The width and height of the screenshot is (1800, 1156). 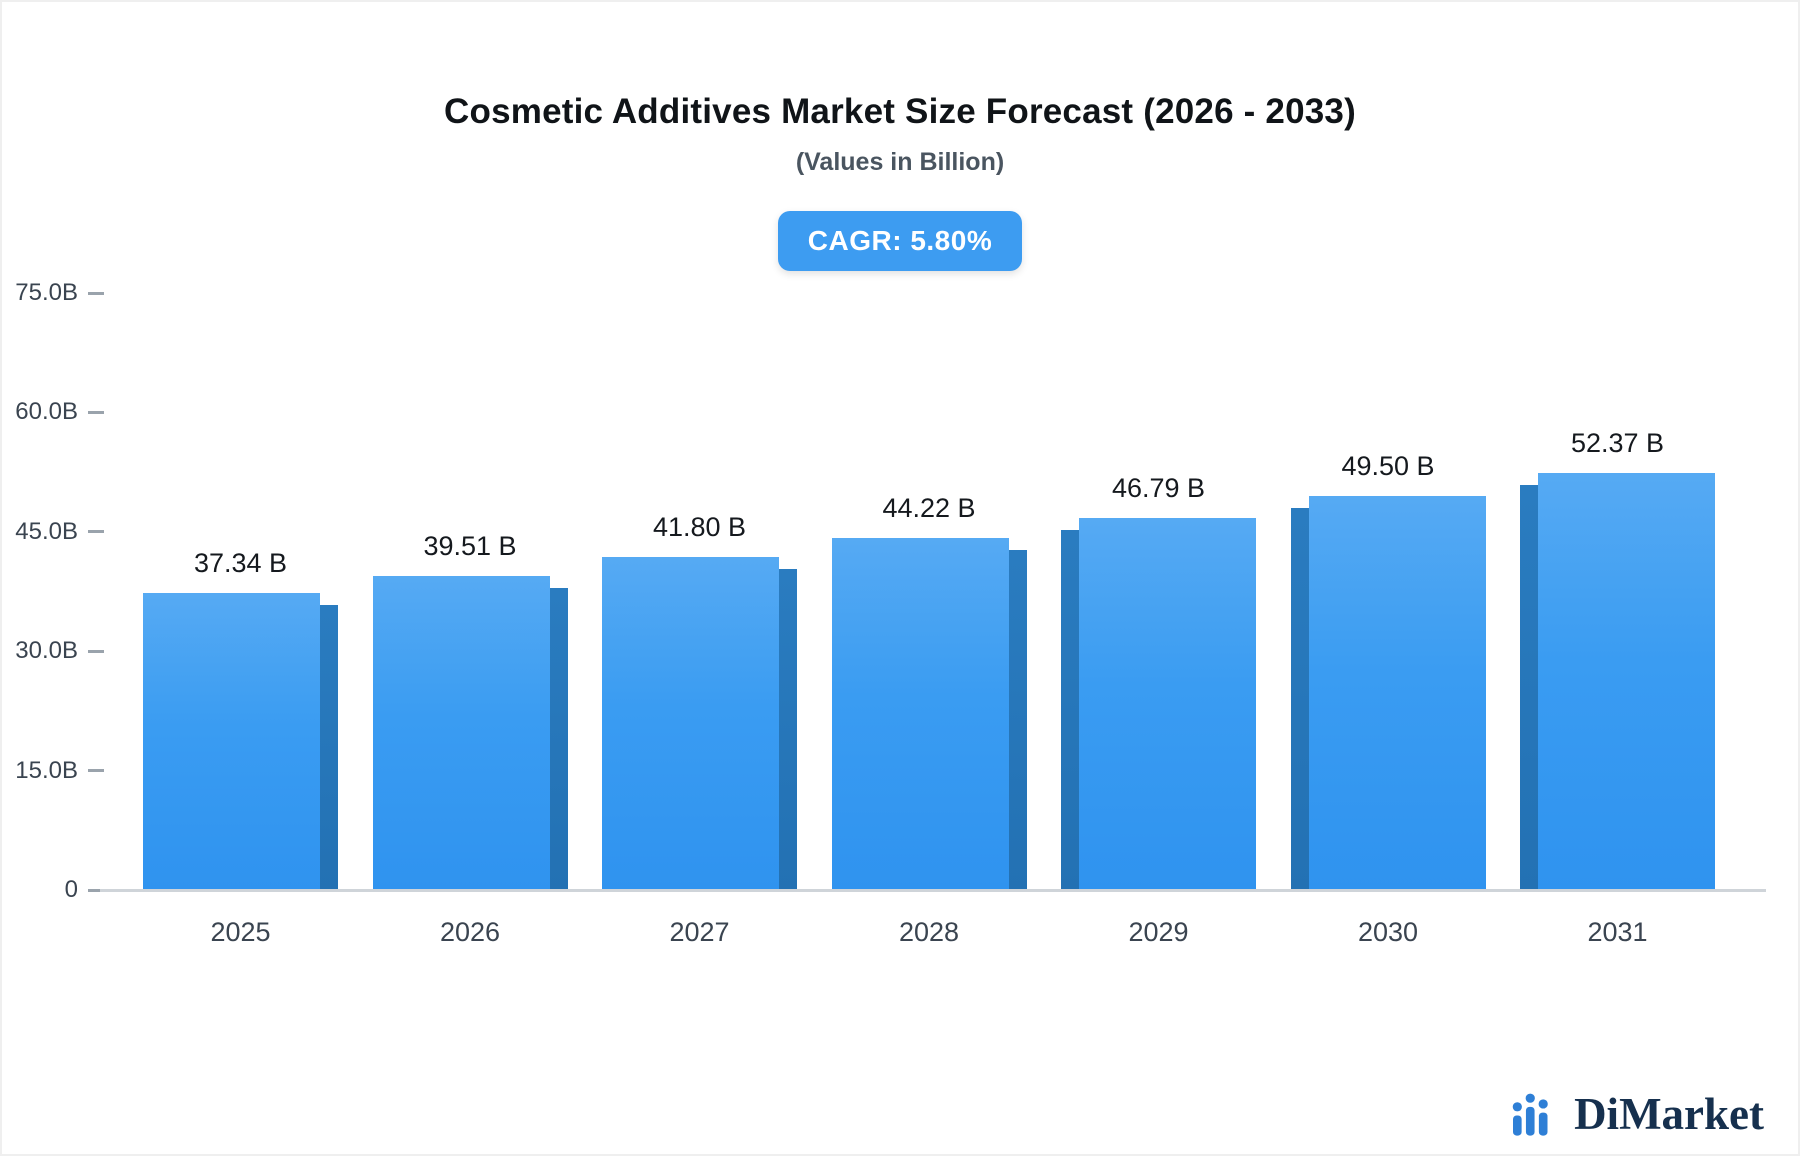 What do you see at coordinates (240, 932) in the screenshot?
I see `x-axis-label: 2025` at bounding box center [240, 932].